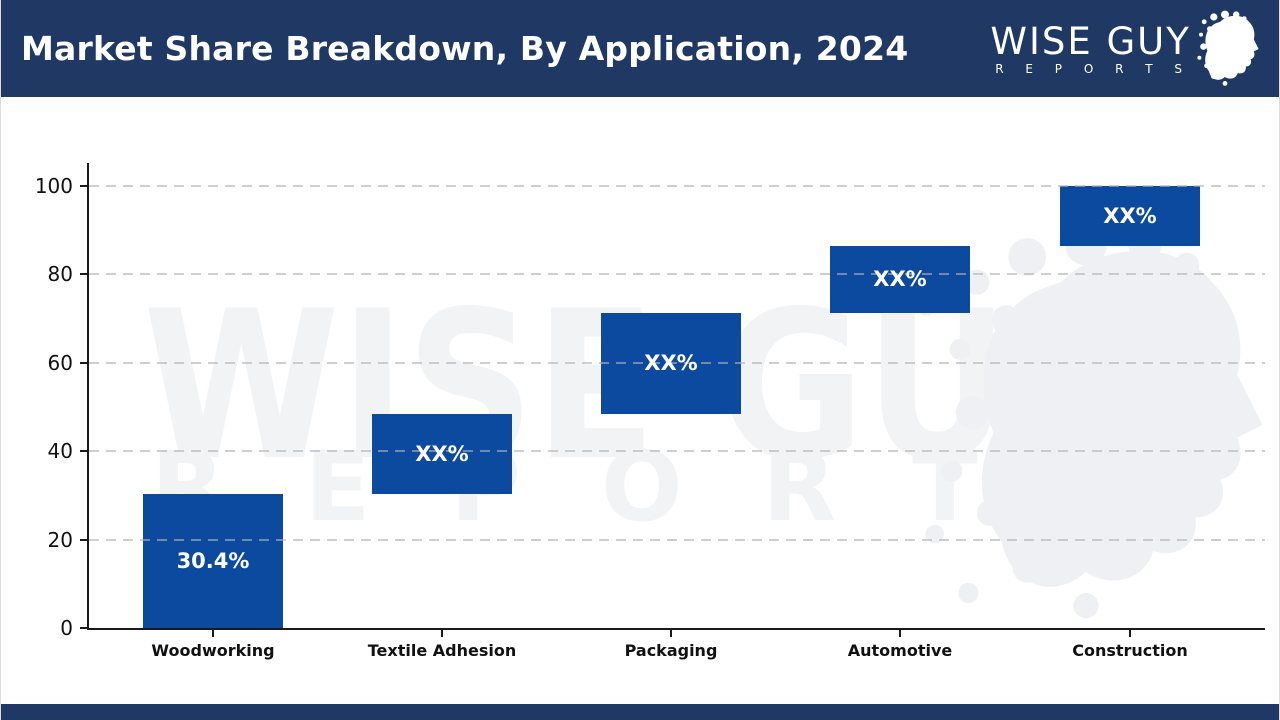 Image resolution: width=1280 pixels, height=720 pixels. I want to click on bar-automotive, so click(900, 279).